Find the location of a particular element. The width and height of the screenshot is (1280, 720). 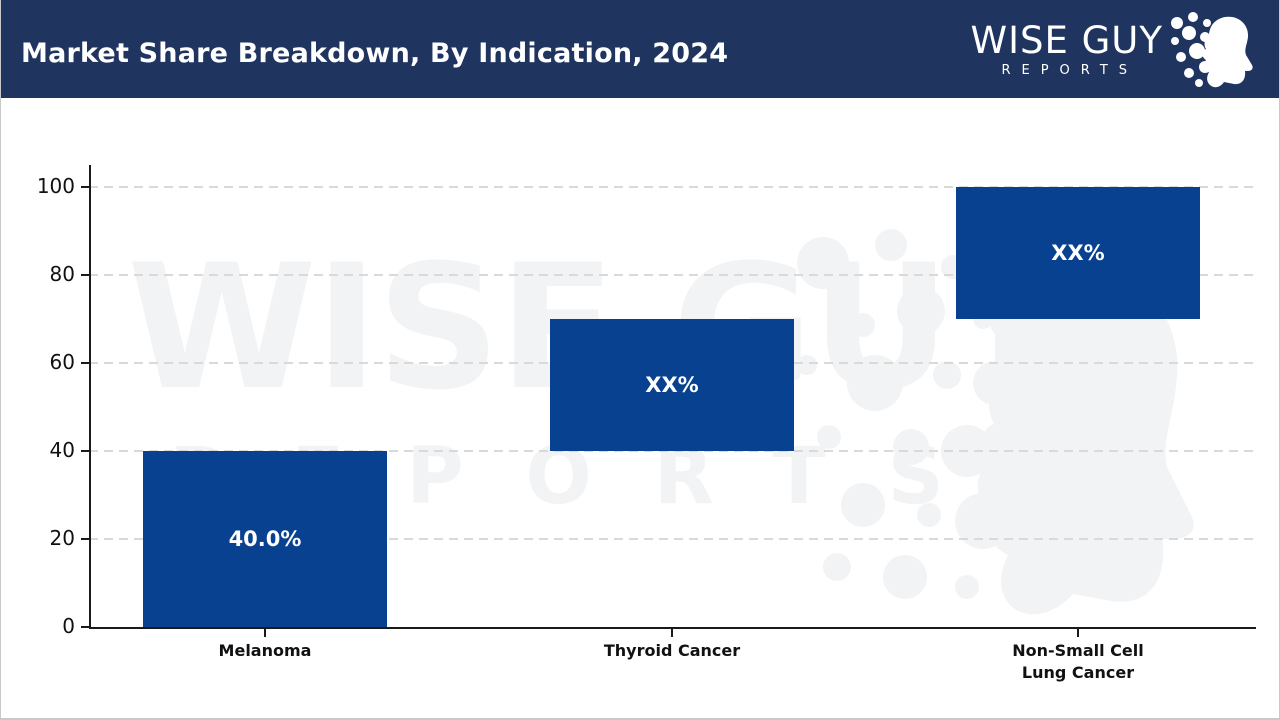

logo-name: WISE GUY is located at coordinates (1066, 41).